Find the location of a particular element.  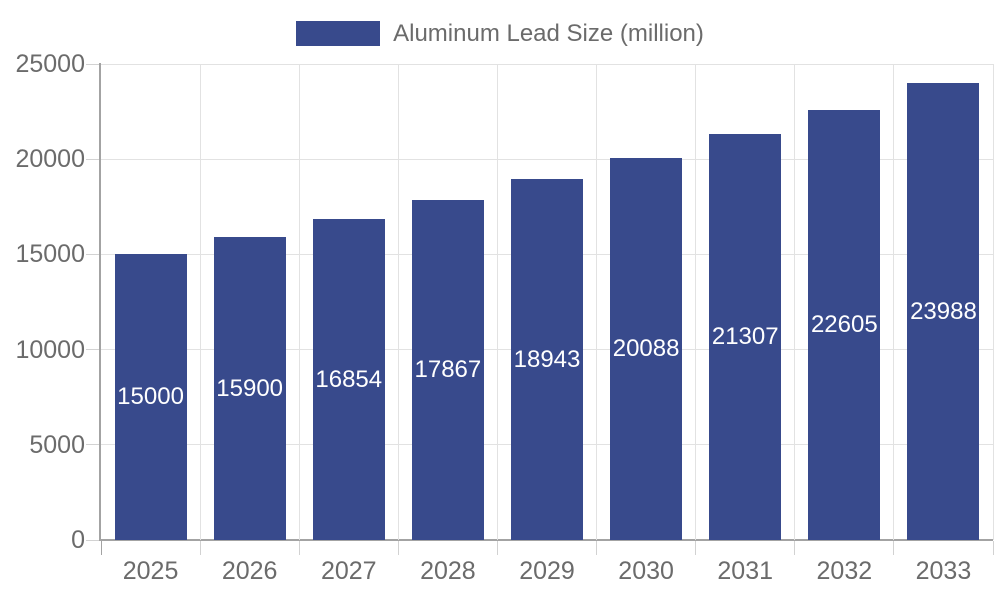

bar: 15900 is located at coordinates (249, 388).